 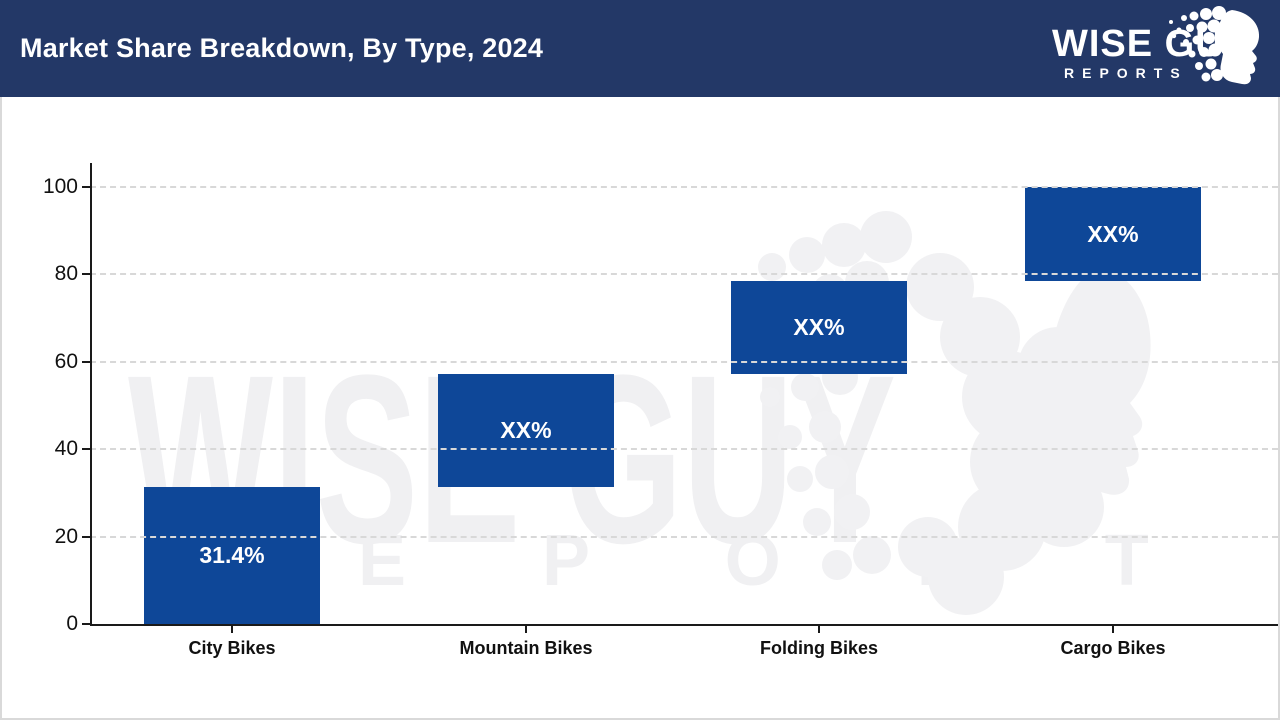 I want to click on y-axis-tick-label: 0, so click(x=72, y=623).